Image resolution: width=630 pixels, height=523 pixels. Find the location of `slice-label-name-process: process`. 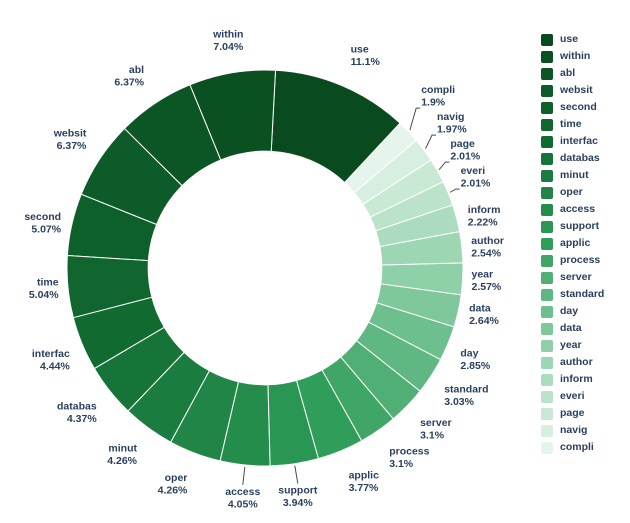

slice-label-name-process: process is located at coordinates (409, 452).